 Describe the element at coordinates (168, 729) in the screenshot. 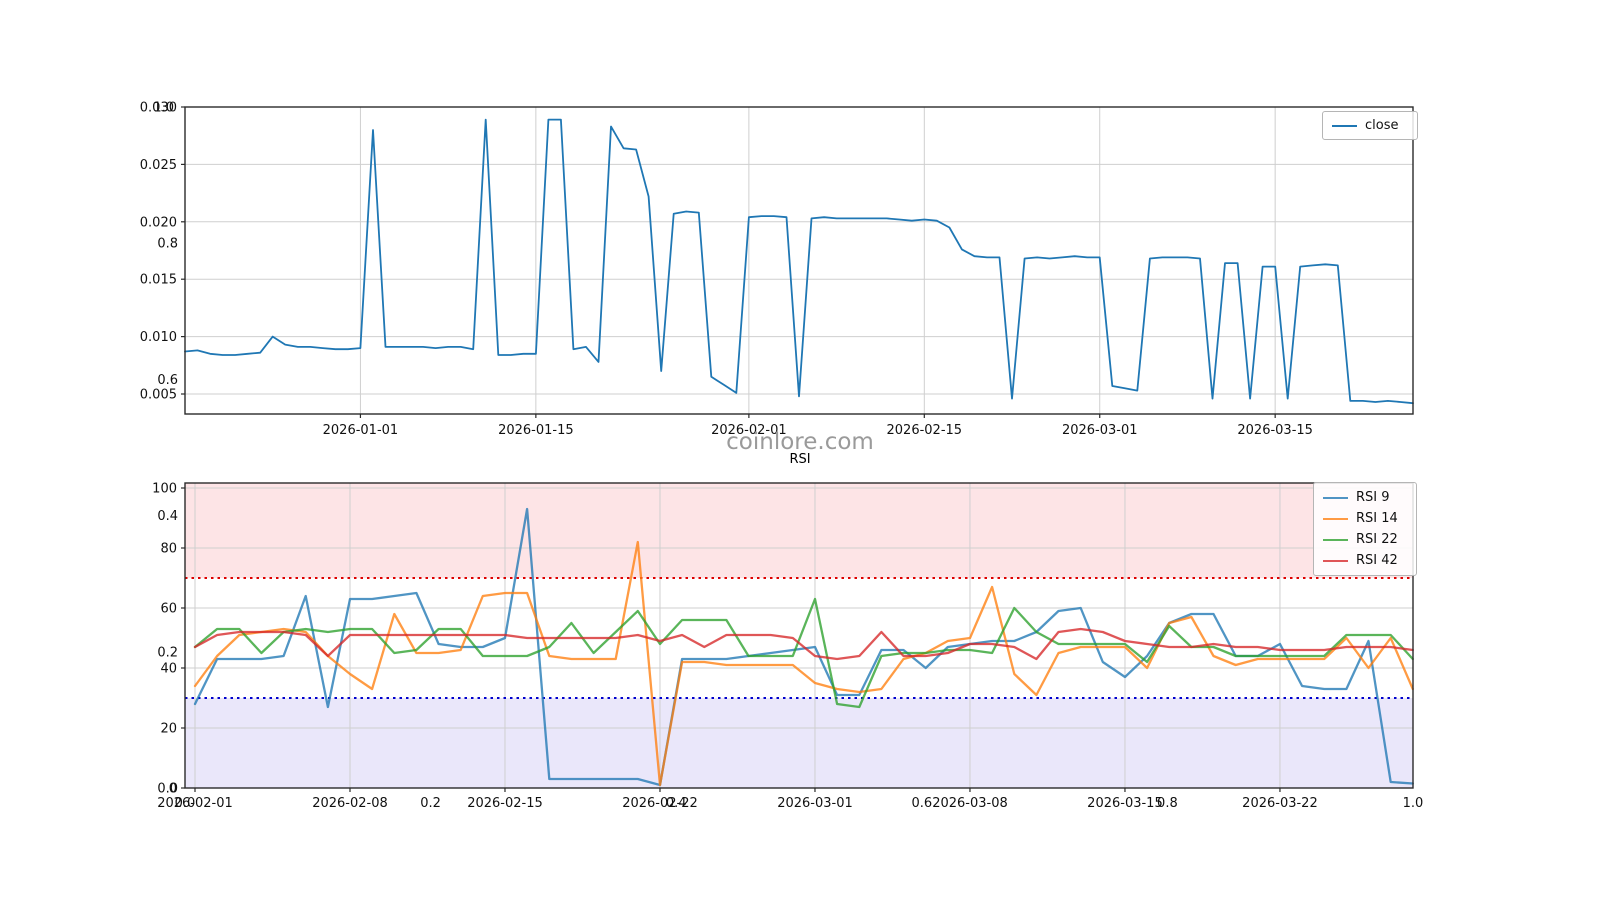

I see `rsi-ytick-label: 20` at that location.